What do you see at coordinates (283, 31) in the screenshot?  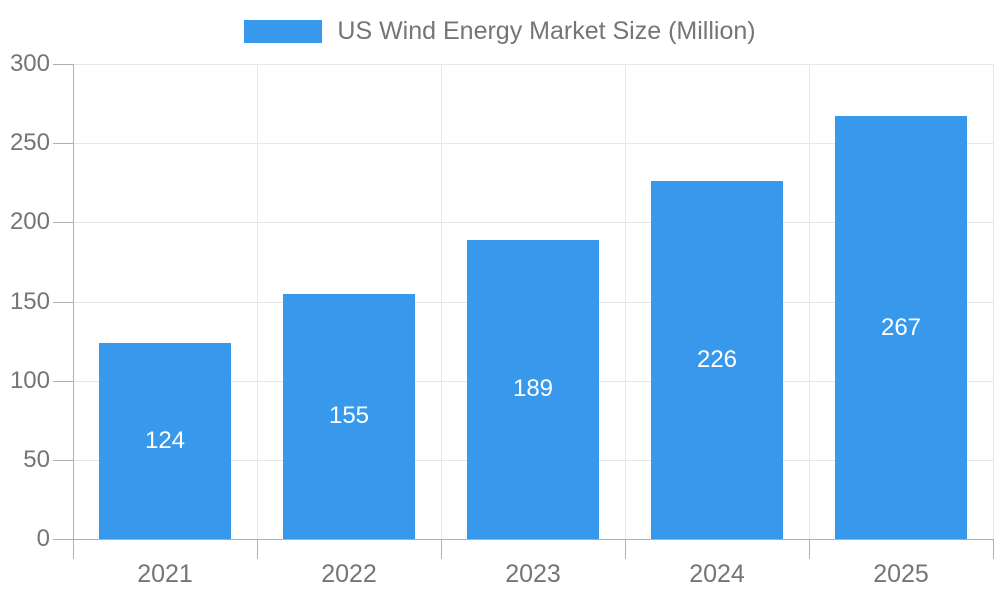 I see `legend-swatch-icon` at bounding box center [283, 31].